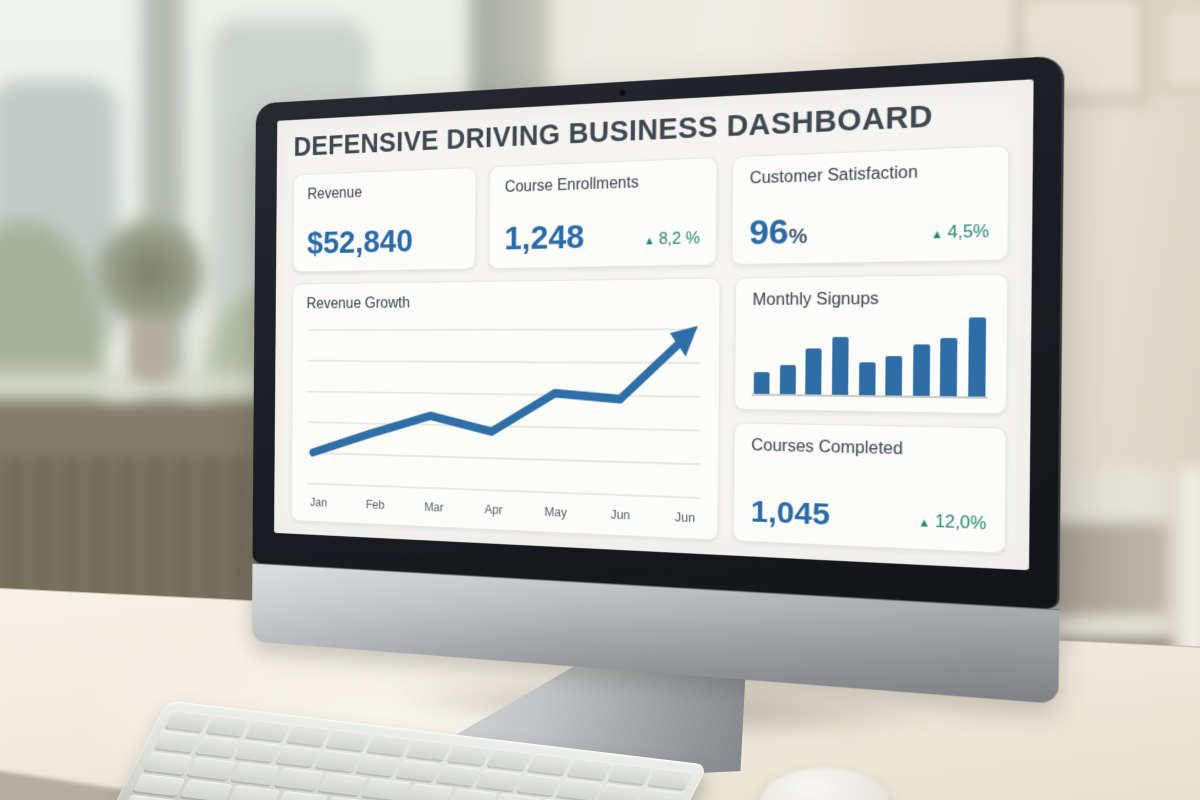  What do you see at coordinates (679, 239) in the screenshot?
I see `delta-value: 8,2 %` at bounding box center [679, 239].